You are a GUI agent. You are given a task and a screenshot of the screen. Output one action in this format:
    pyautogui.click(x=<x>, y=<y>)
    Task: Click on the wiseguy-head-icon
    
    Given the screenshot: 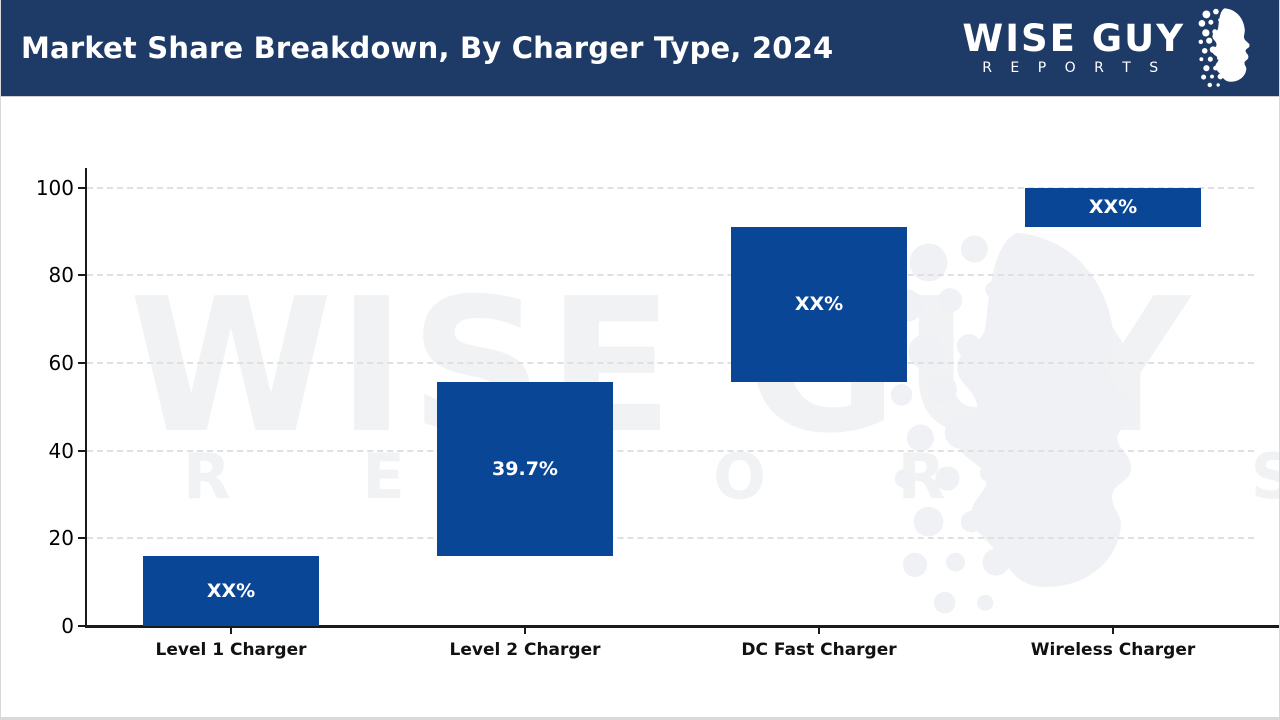 What is the action you would take?
    pyautogui.click(x=1226, y=48)
    